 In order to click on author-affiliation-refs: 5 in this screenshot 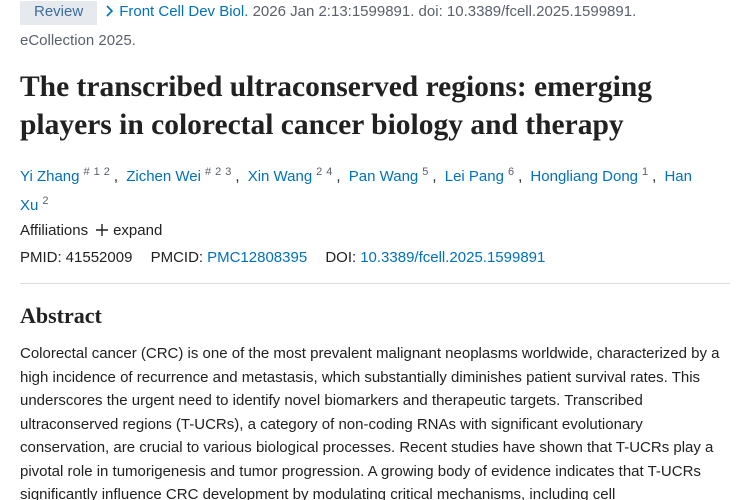, I will do `click(427, 172)`.